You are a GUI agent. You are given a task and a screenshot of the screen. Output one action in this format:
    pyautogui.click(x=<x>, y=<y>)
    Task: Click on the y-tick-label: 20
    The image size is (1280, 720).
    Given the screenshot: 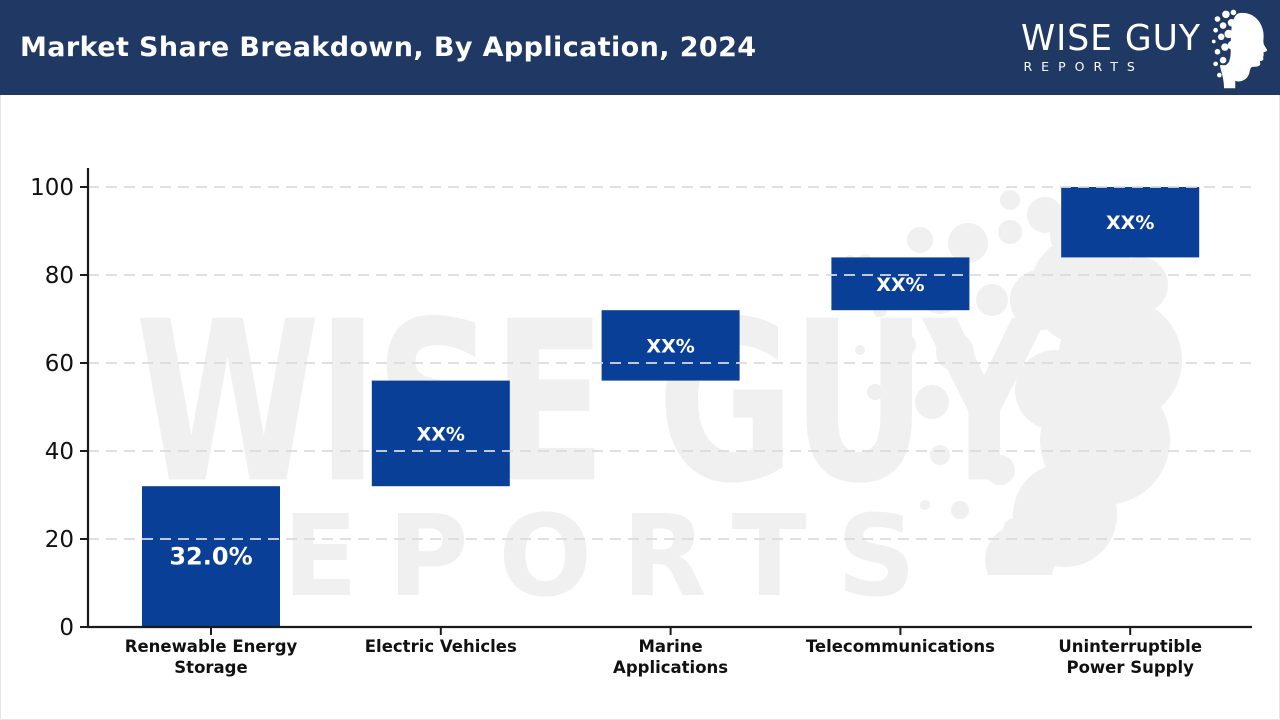 What is the action you would take?
    pyautogui.click(x=59, y=540)
    